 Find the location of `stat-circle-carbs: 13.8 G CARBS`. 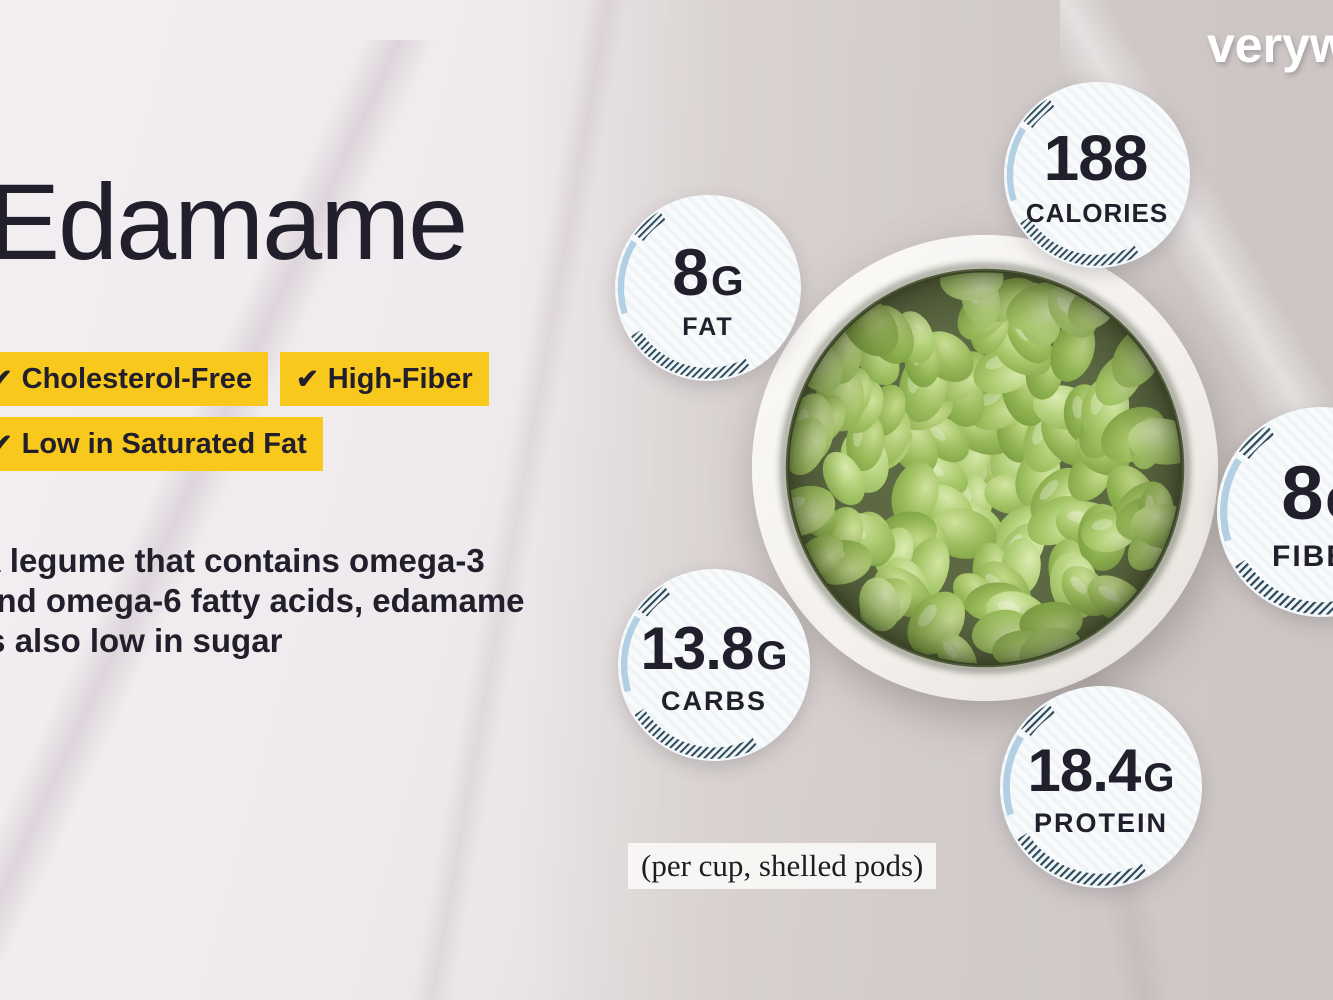

stat-circle-carbs: 13.8 G CARBS is located at coordinates (714, 665).